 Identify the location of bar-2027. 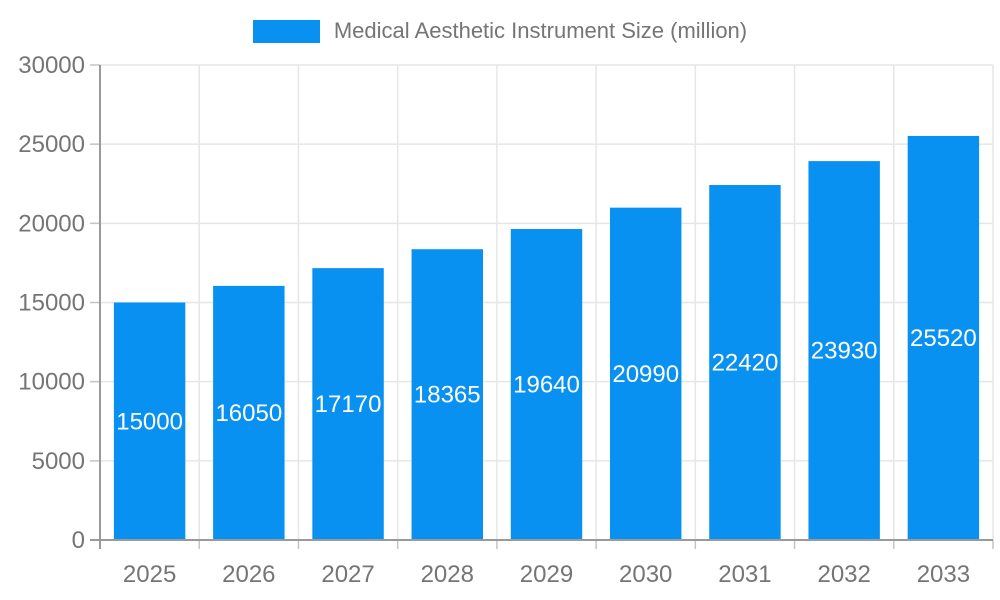
(348, 404).